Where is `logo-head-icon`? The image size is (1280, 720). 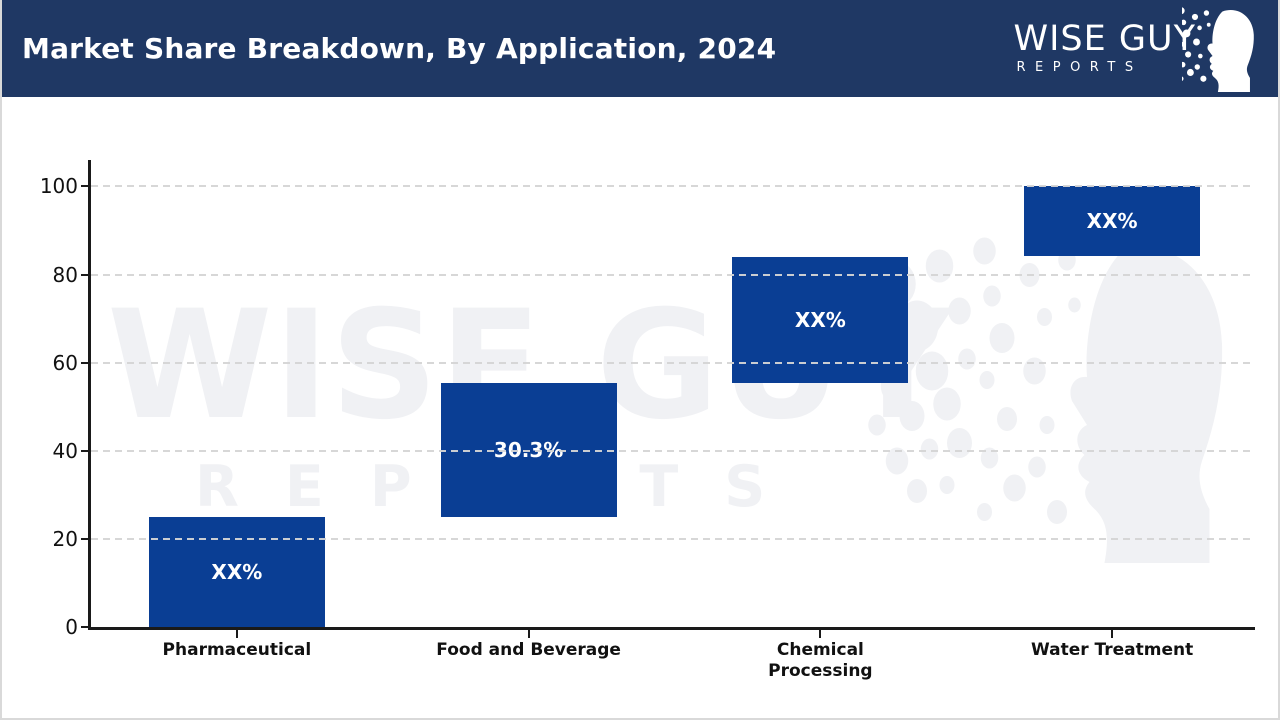 logo-head-icon is located at coordinates (1218, 49).